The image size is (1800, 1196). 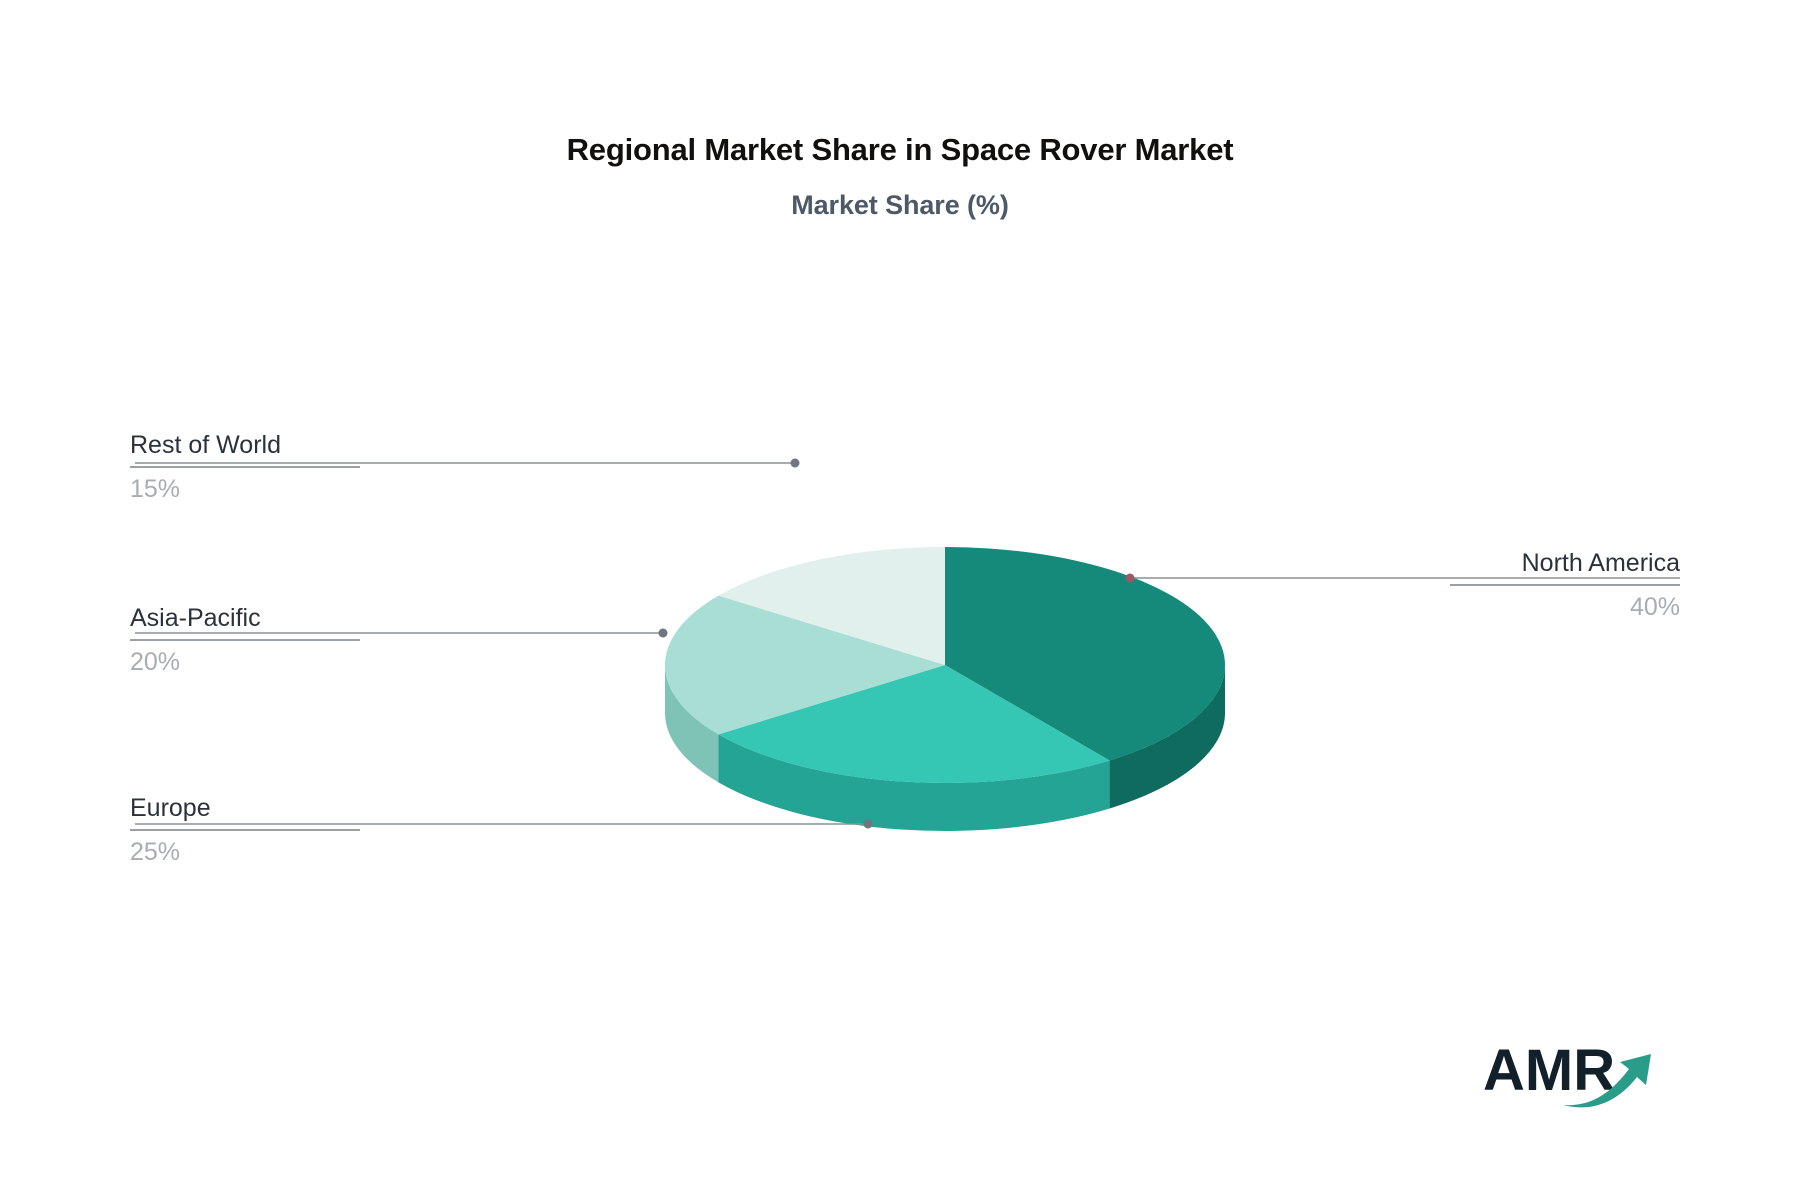 I want to click on chart-subtitle: Market Share (%), so click(x=900, y=205).